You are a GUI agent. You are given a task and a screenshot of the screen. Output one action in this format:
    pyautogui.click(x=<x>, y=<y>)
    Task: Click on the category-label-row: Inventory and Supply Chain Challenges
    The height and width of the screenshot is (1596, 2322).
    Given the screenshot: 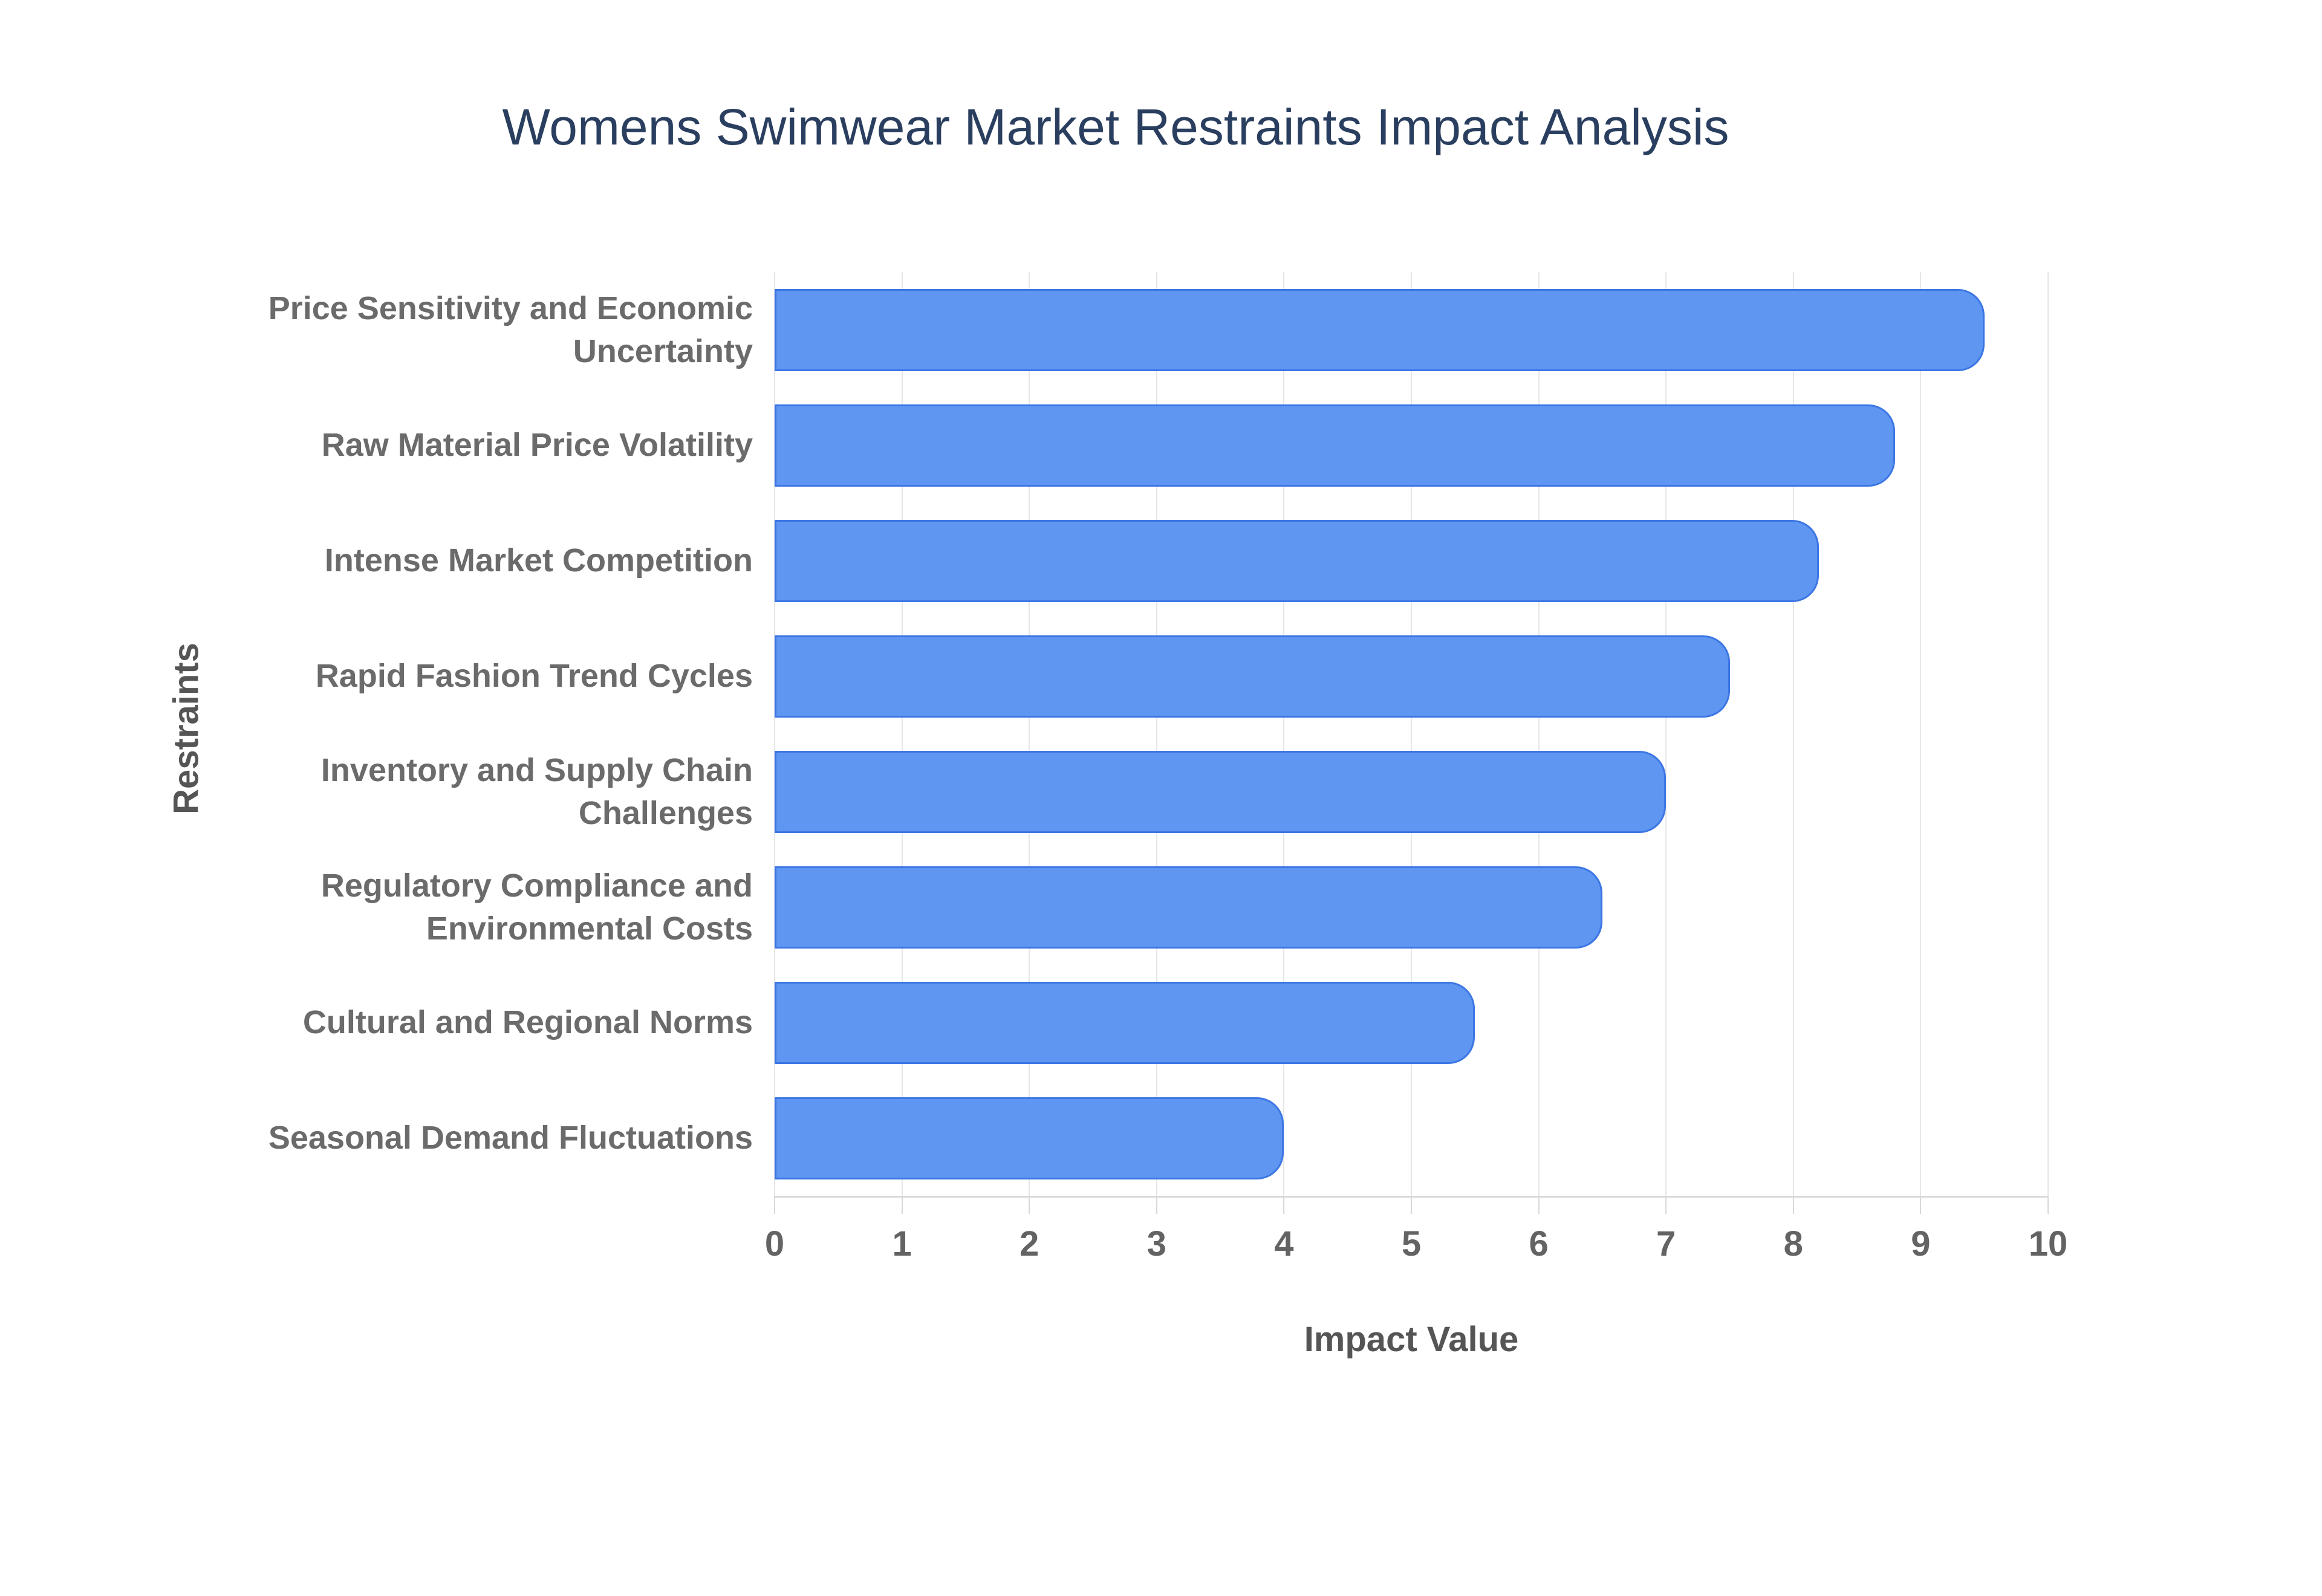 What is the action you would take?
    pyautogui.click(x=461, y=791)
    